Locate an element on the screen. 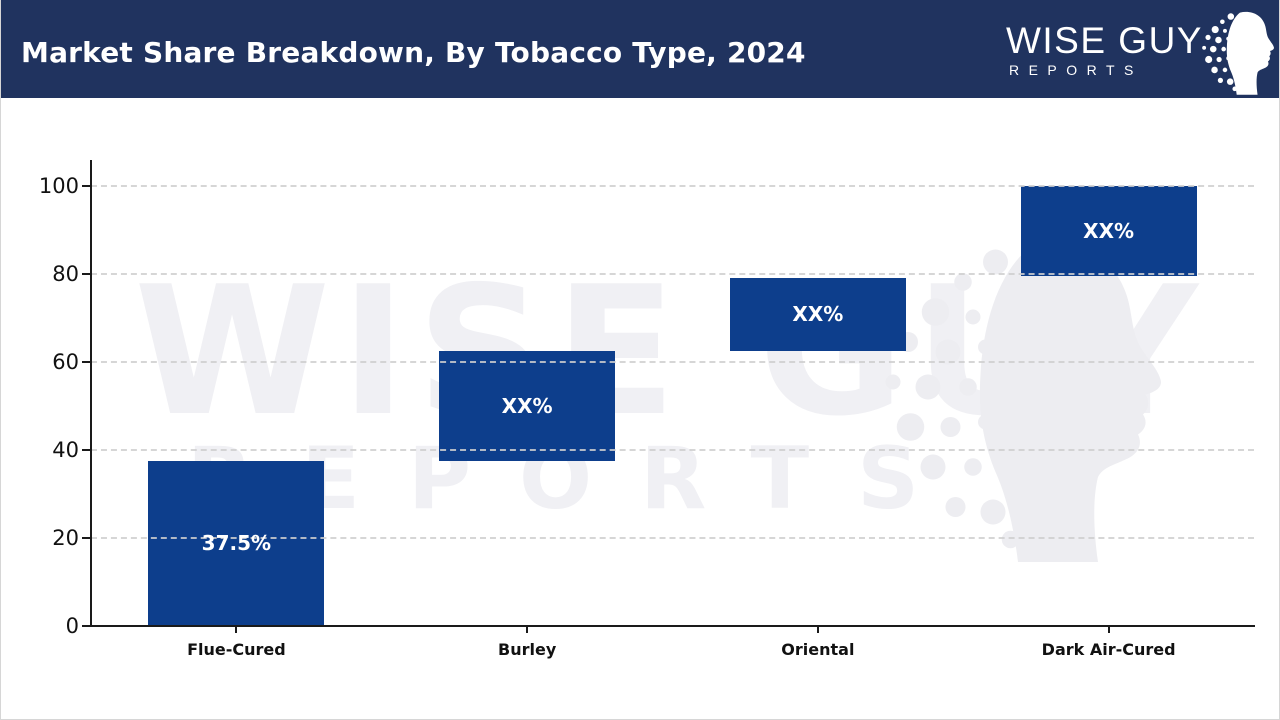  logo-subtext: REPORTS is located at coordinates (1075, 70).